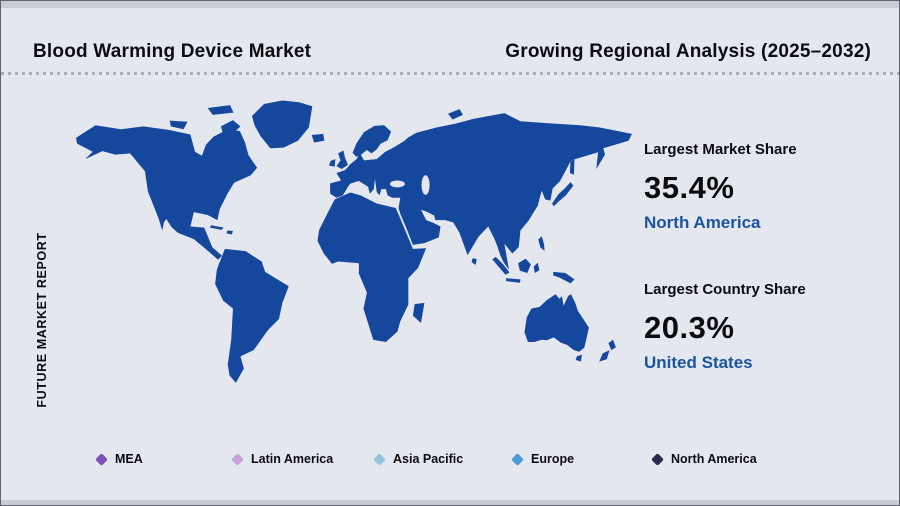 The height and width of the screenshot is (506, 900). What do you see at coordinates (42, 320) in the screenshot?
I see `brand-watermark: FUTURE MARKET REPORT` at bounding box center [42, 320].